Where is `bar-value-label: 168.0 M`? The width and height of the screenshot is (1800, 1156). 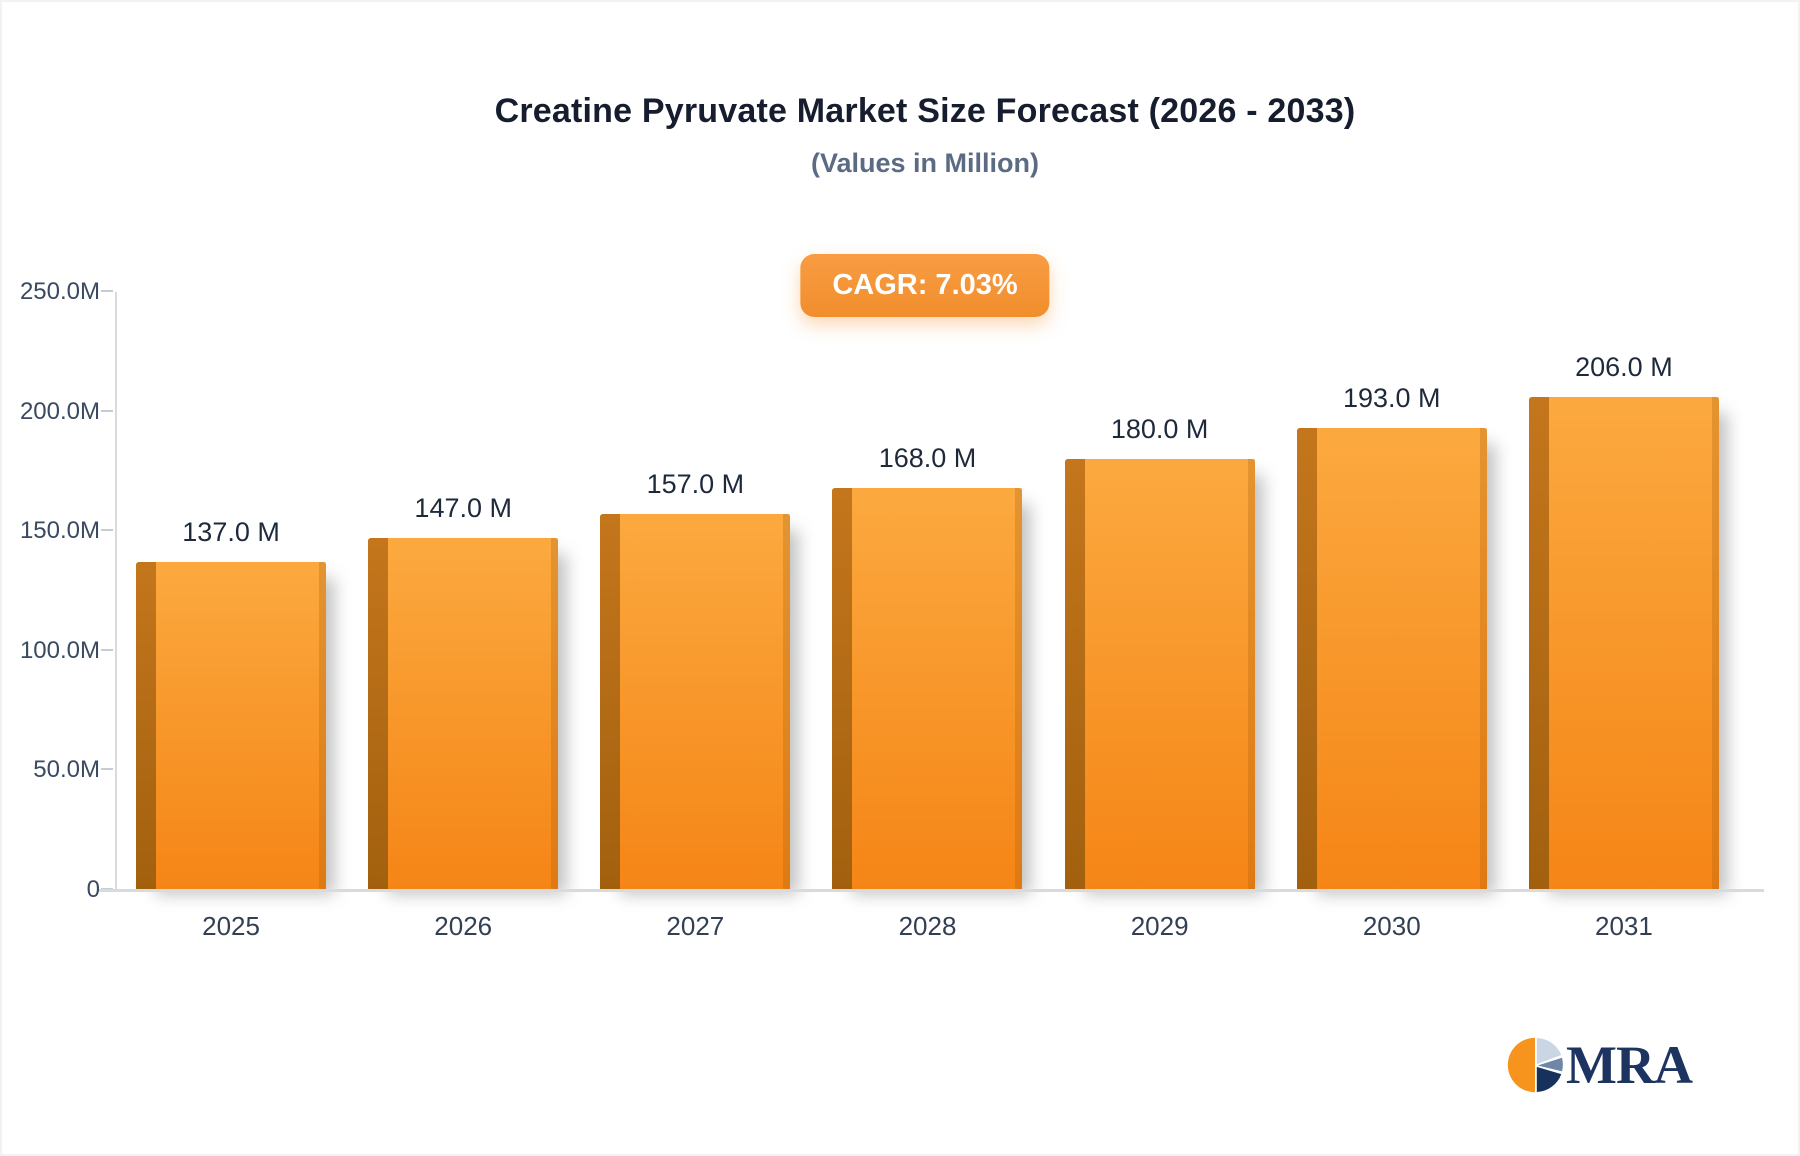
bar-value-label: 168.0 M is located at coordinates (927, 458).